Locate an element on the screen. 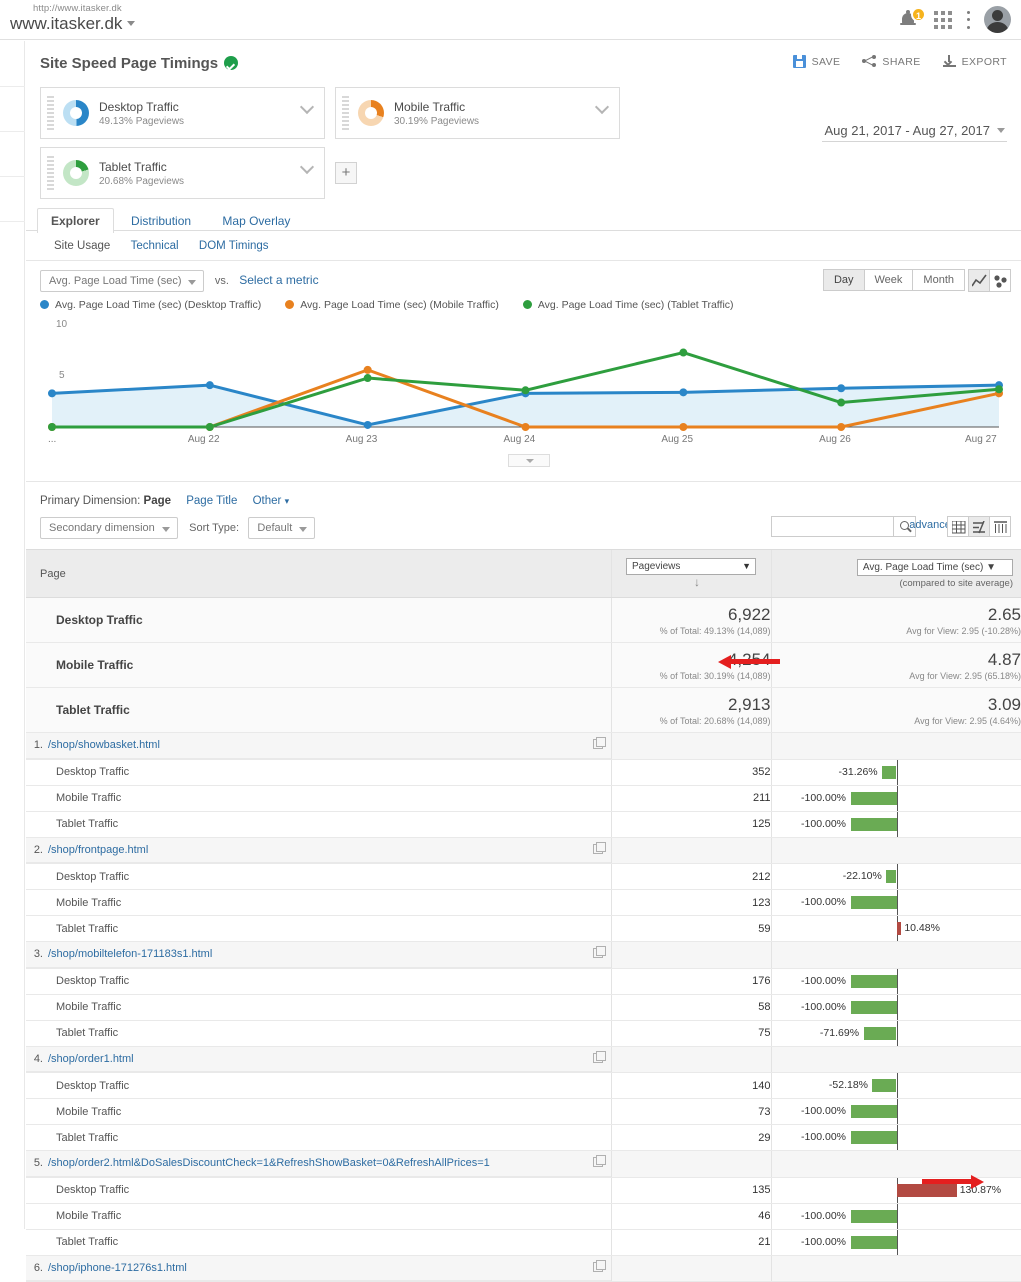 The image size is (1021, 1282). compare-metric-select: Avg. Page Load Time (sec) ▼ is located at coordinates (935, 567).